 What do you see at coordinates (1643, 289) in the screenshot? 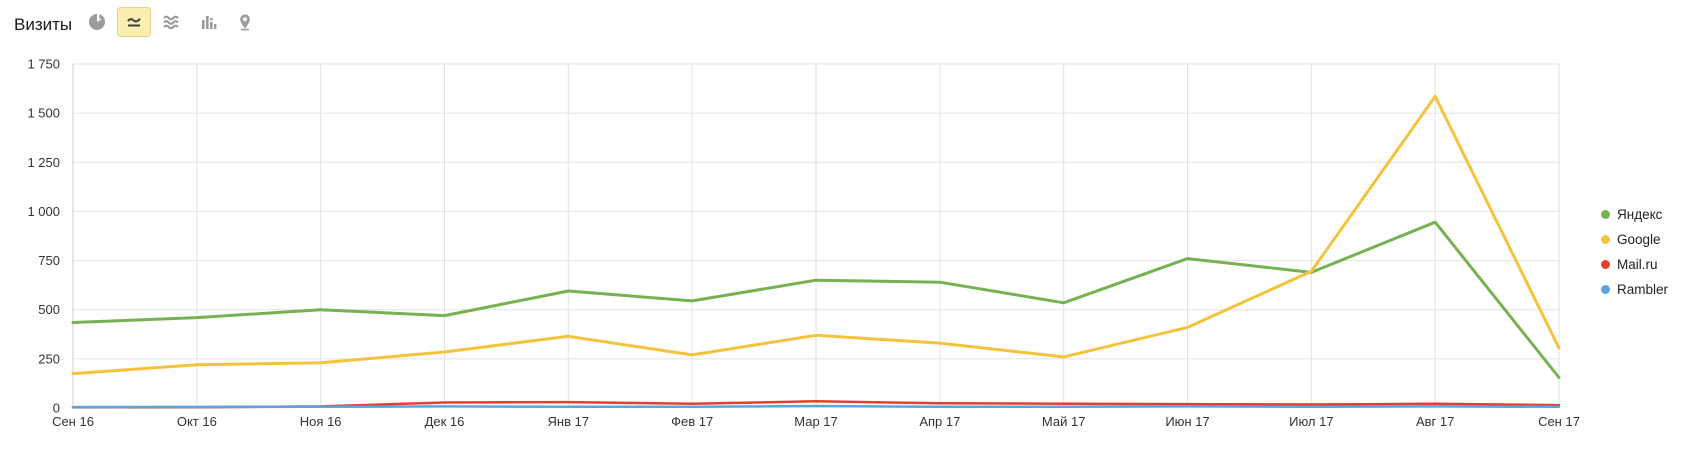
I see `legend-label: Rambler` at bounding box center [1643, 289].